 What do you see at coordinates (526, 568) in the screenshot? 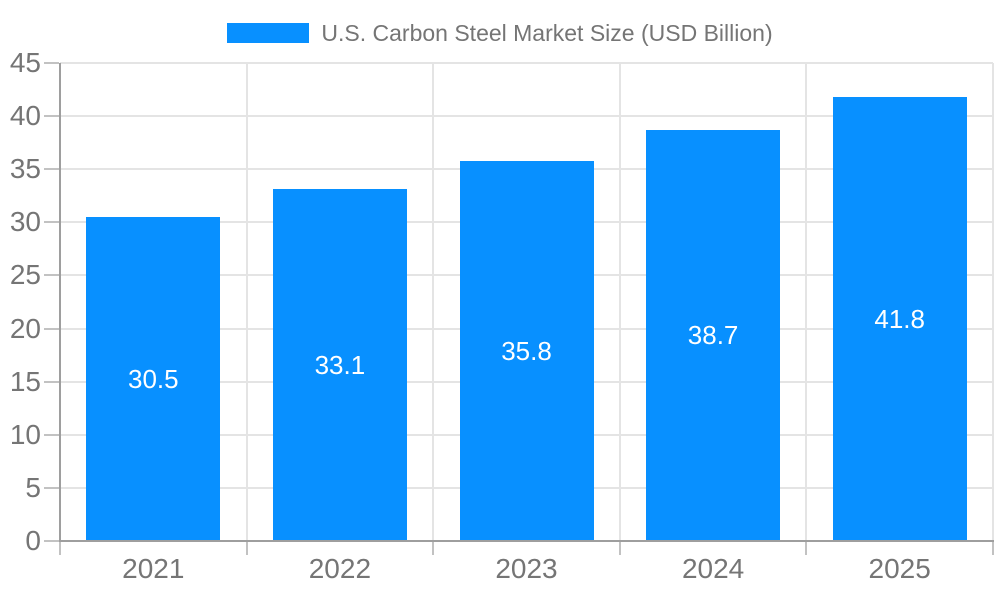
I see `x-tick-label: 2023` at bounding box center [526, 568].